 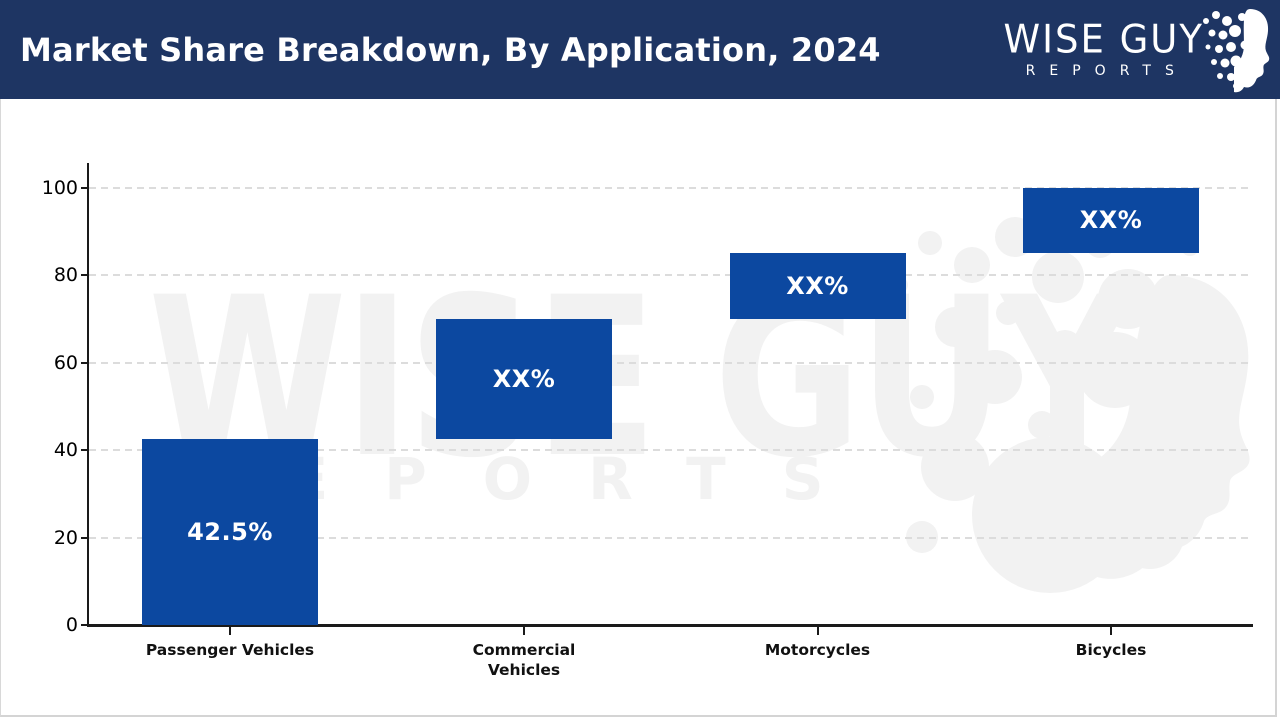 I want to click on x-category-label-1: Passenger Vehicles, so click(x=230, y=650).